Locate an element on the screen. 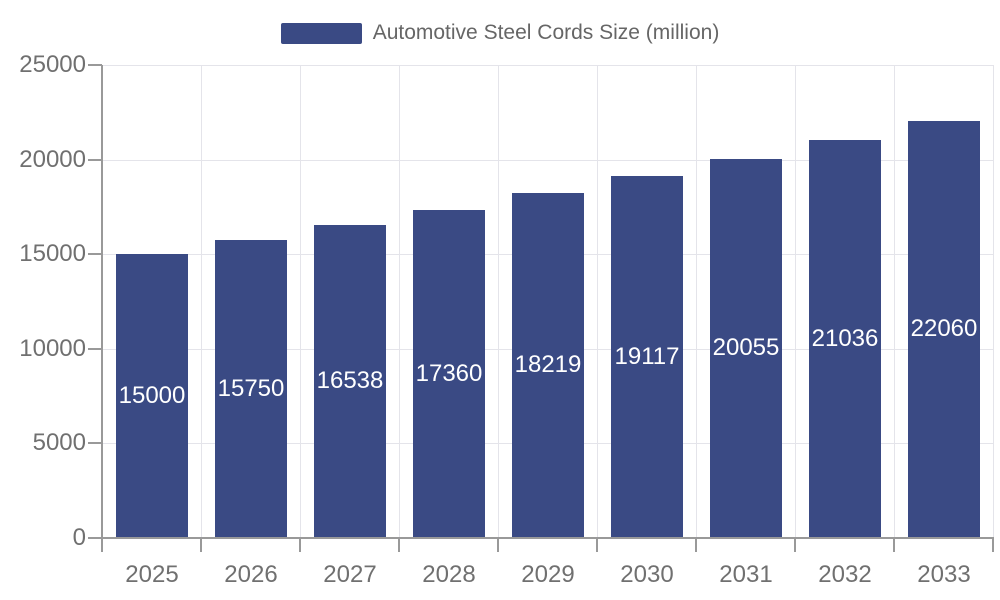  x-tick-label: 2027 is located at coordinates (350, 574).